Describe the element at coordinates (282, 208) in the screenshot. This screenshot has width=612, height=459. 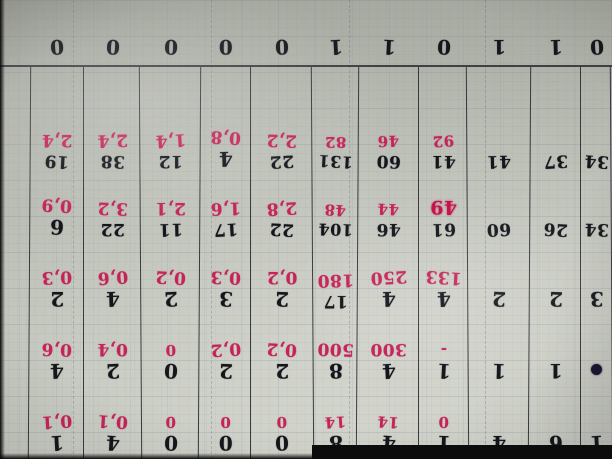
I see `cell-annotation-value: 2,8` at that location.